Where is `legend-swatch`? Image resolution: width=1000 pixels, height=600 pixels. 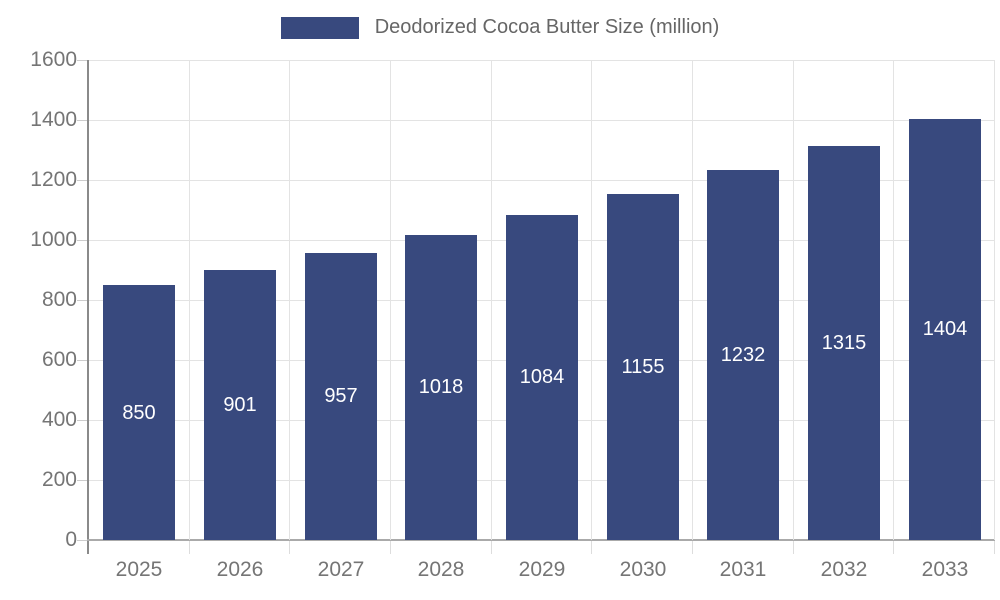
legend-swatch is located at coordinates (319, 27).